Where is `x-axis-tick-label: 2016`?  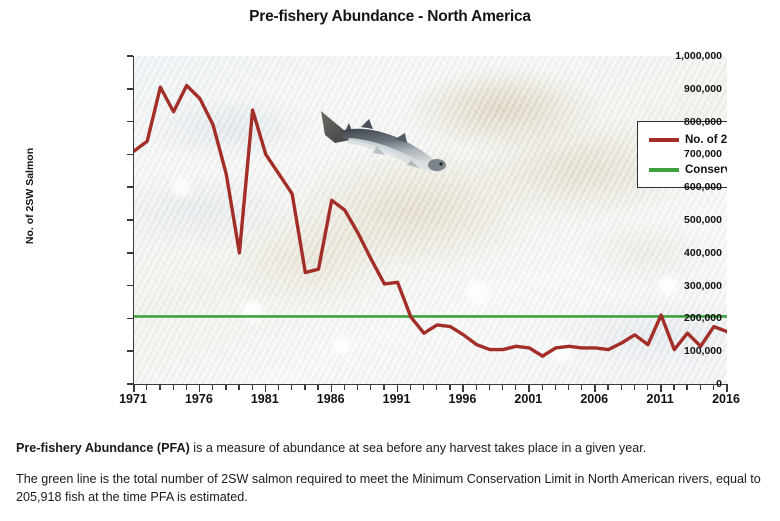
x-axis-tick-label: 2016 is located at coordinates (726, 399).